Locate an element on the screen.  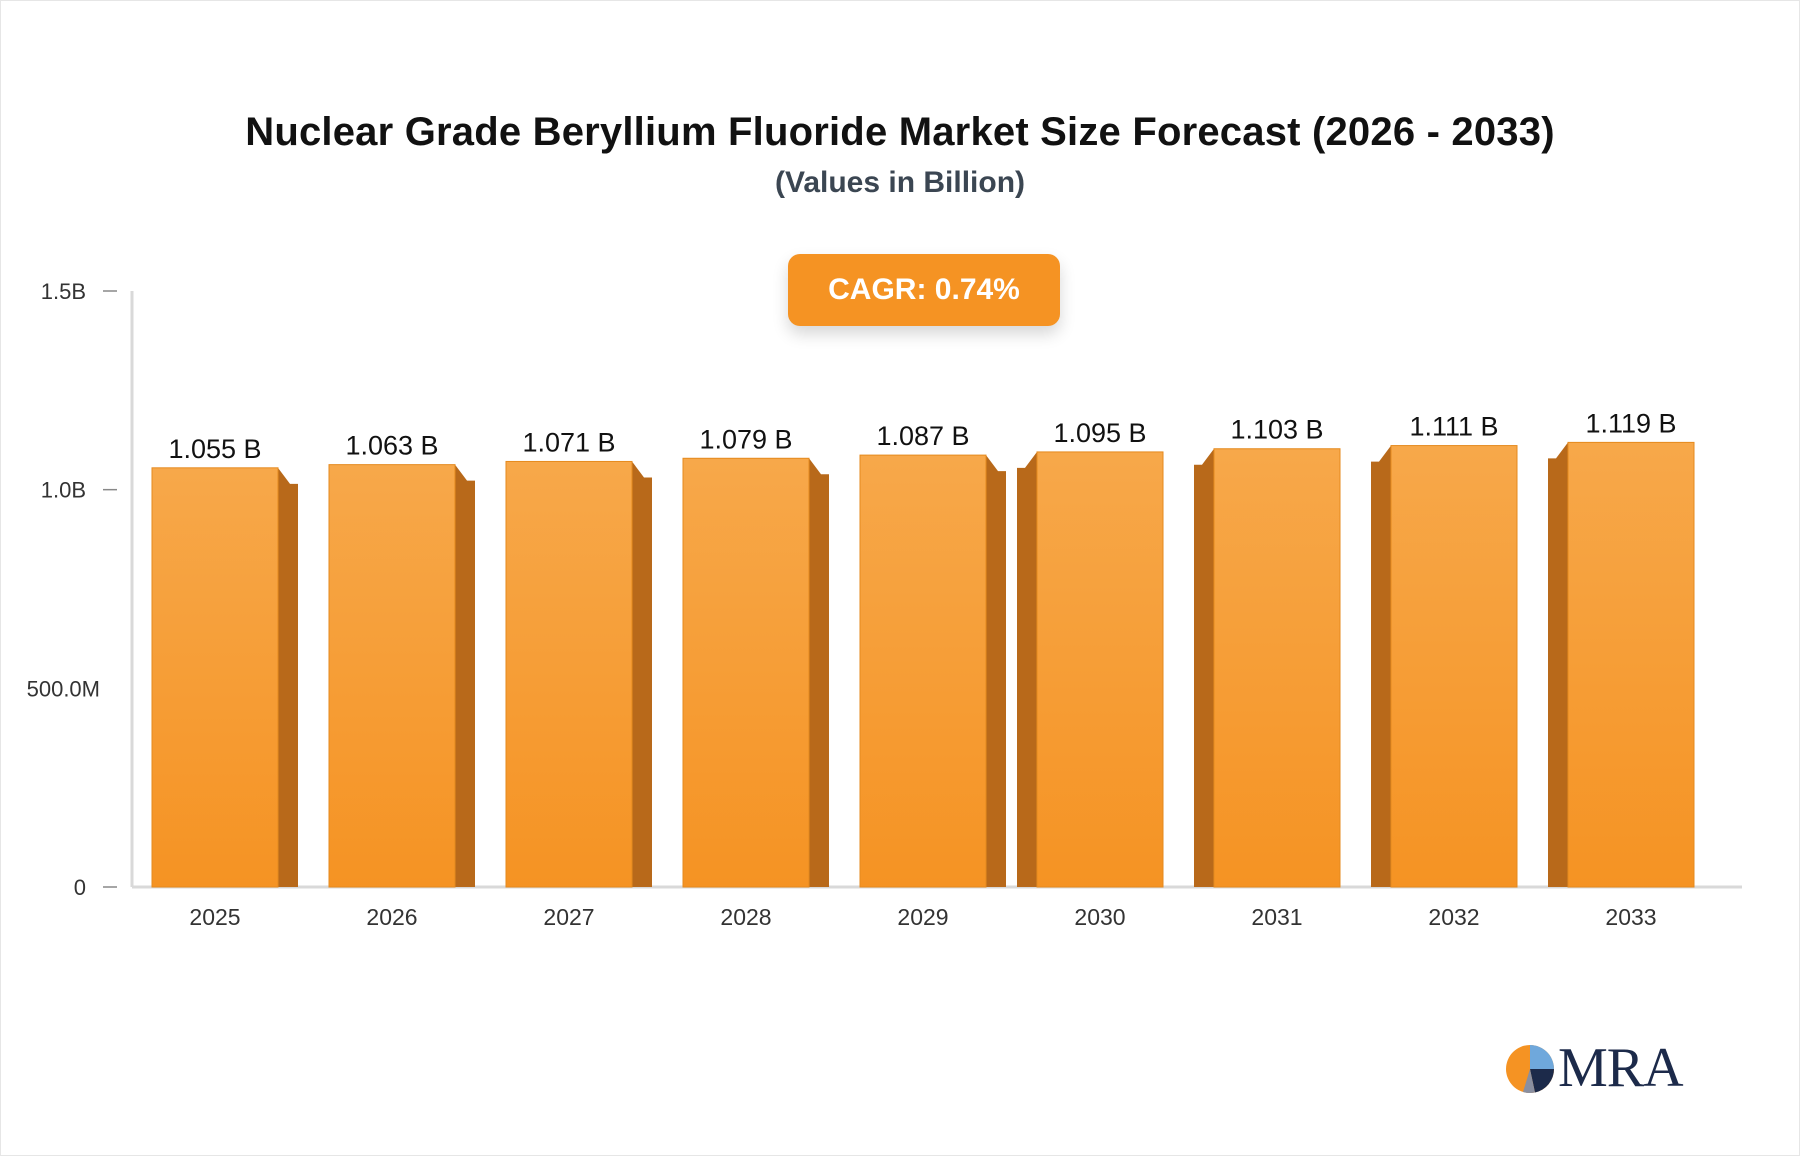
logo-text: MRA is located at coordinates (1621, 1068).